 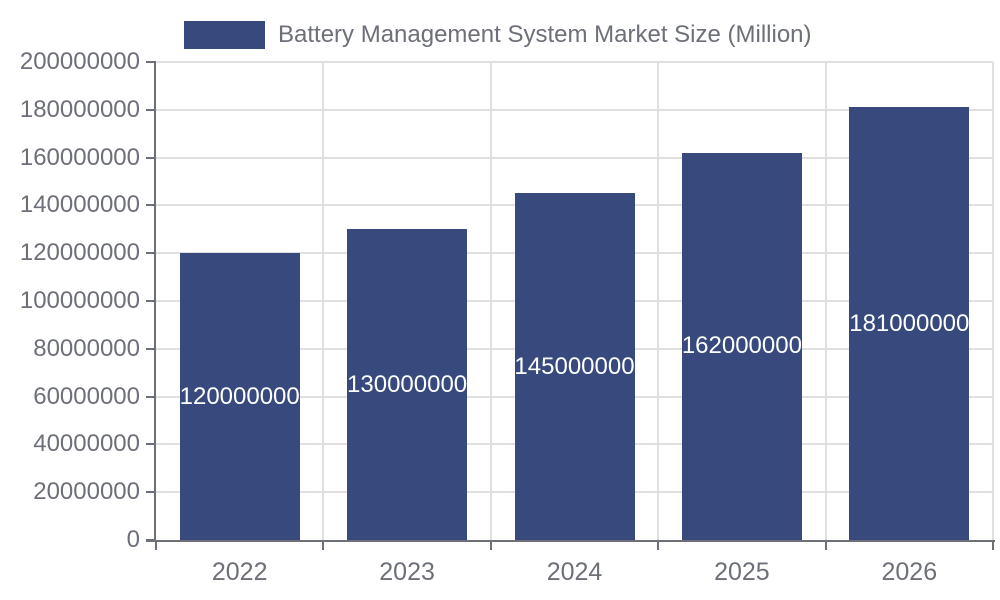 What do you see at coordinates (86, 348) in the screenshot?
I see `y-axis-tick-label: 80000000` at bounding box center [86, 348].